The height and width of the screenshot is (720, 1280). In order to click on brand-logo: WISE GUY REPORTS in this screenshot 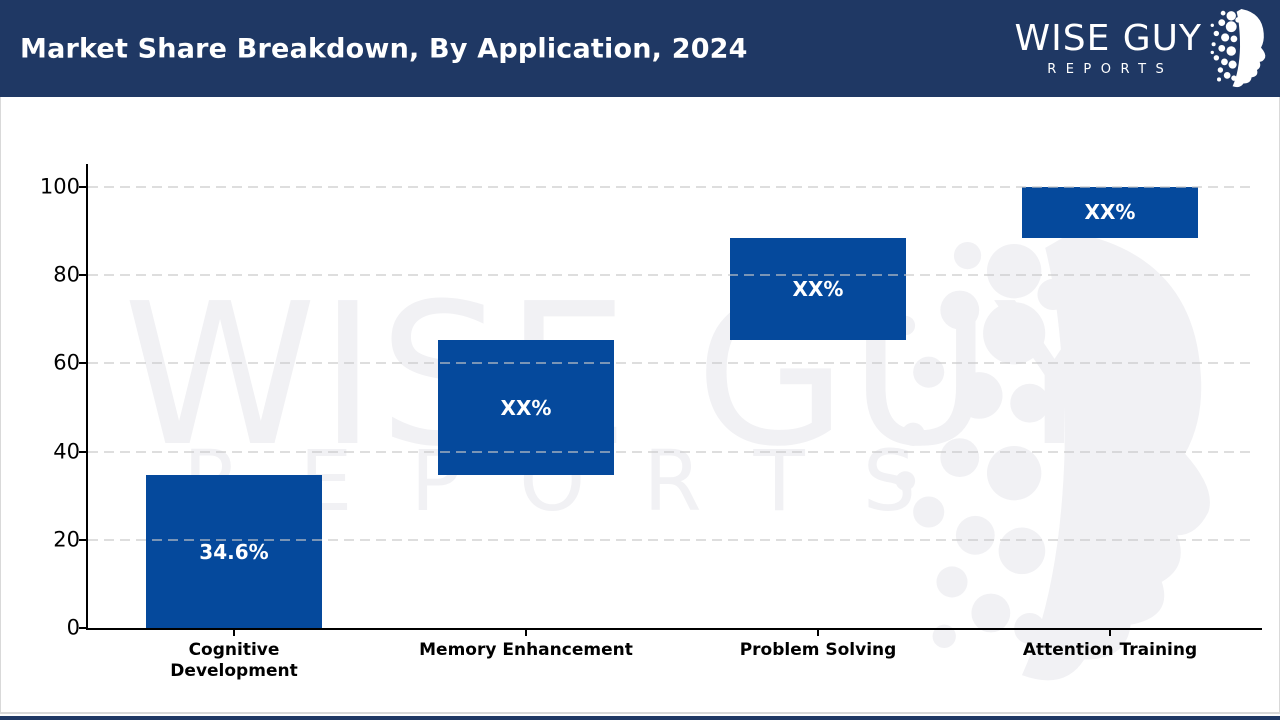, I will do `click(1144, 48)`.